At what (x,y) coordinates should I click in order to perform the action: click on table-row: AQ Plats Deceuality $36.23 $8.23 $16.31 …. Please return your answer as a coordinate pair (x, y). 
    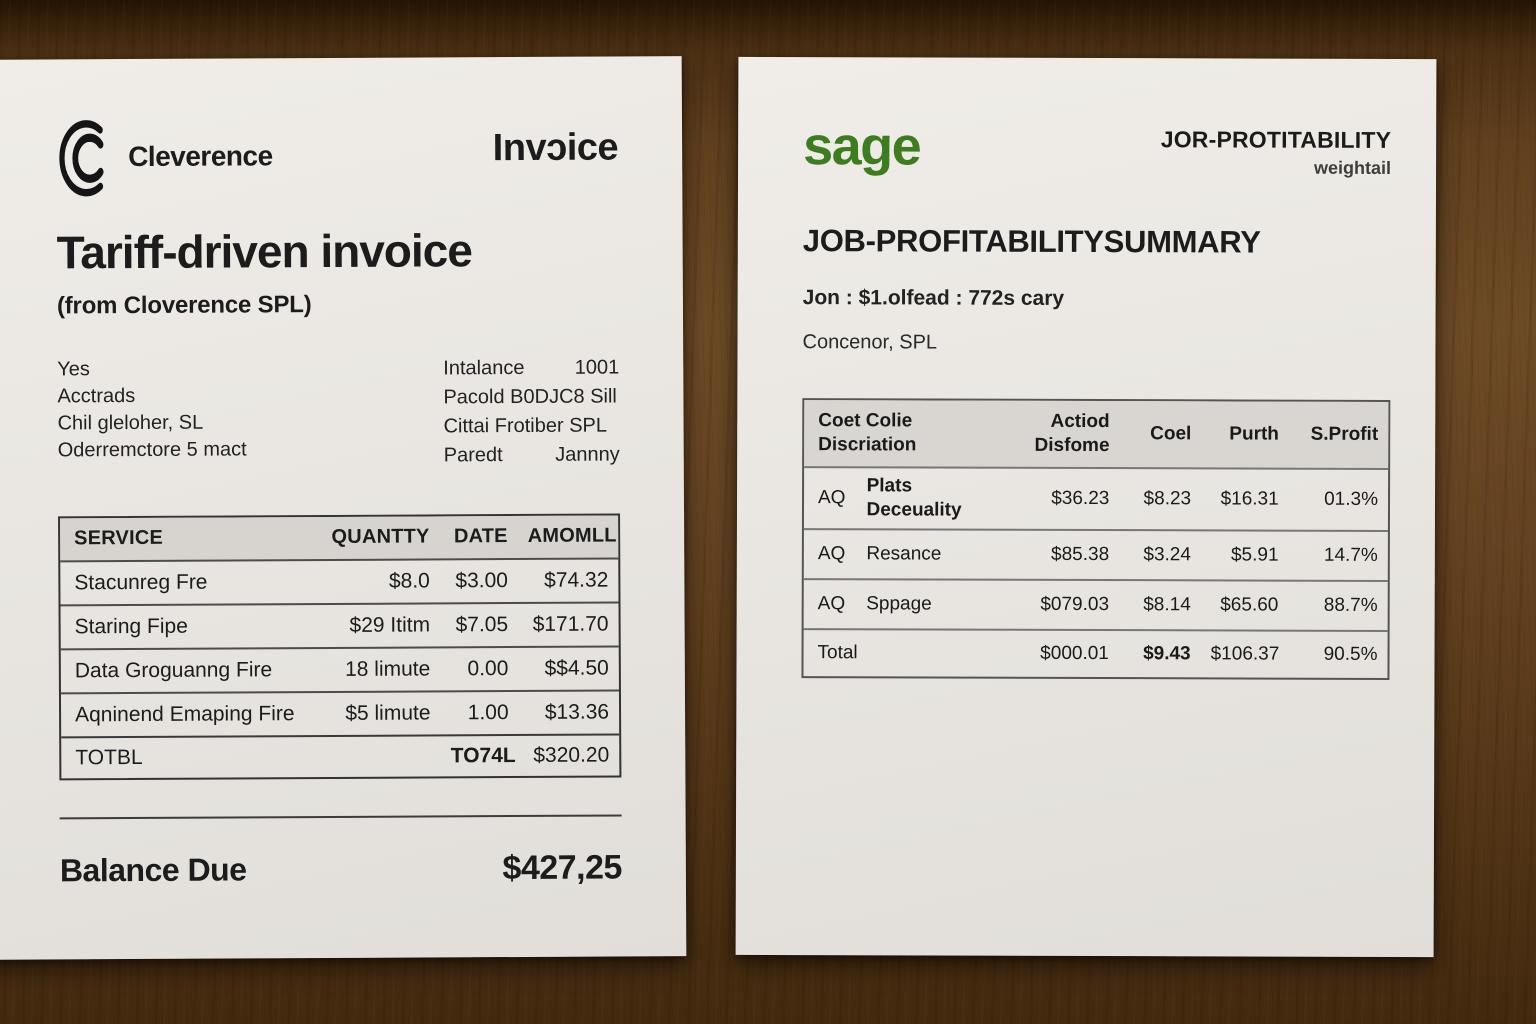
    Looking at the image, I should click on (1096, 498).